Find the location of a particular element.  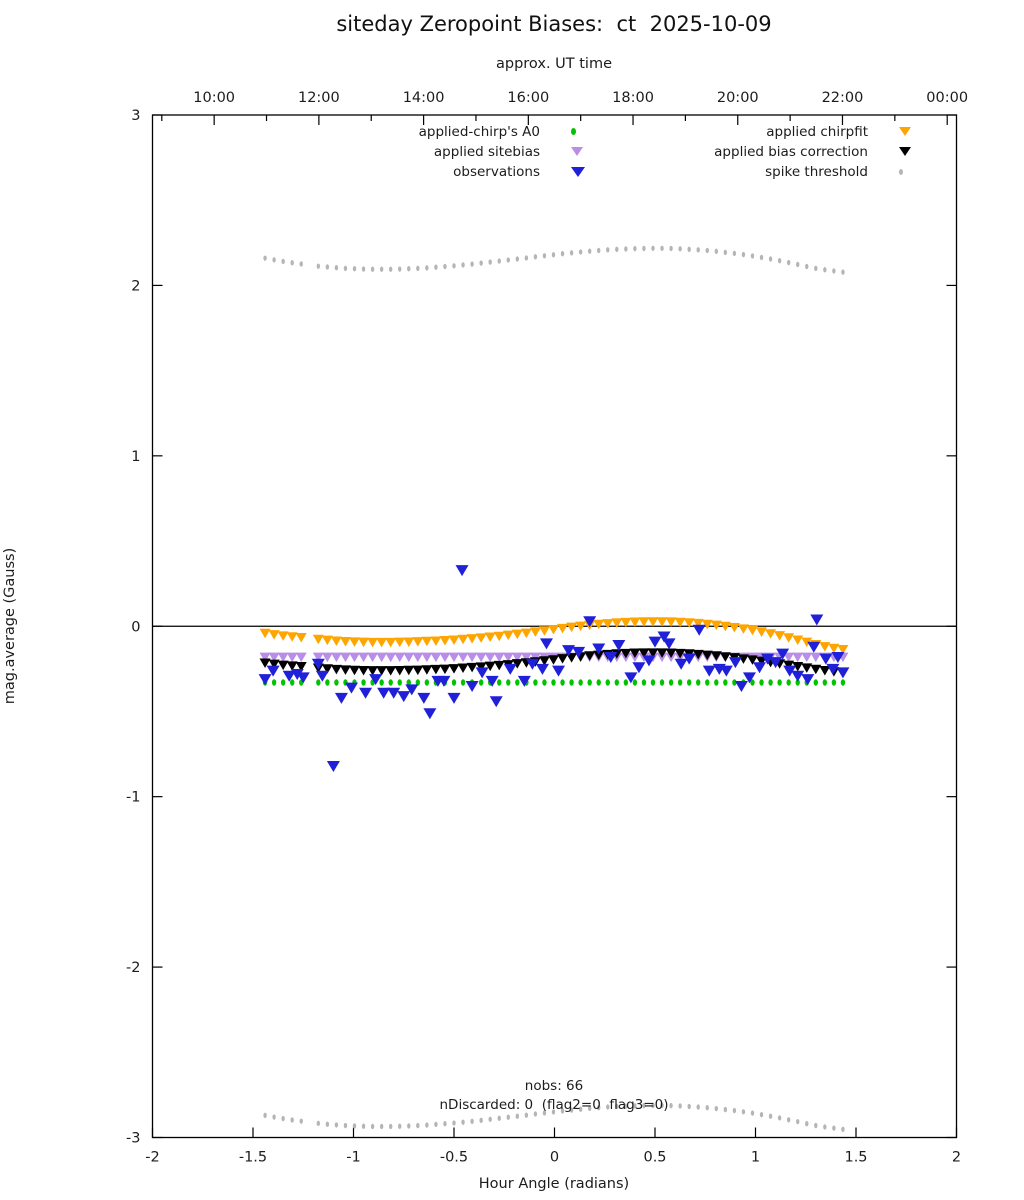

legend-label-observations: observations is located at coordinates (496, 171).